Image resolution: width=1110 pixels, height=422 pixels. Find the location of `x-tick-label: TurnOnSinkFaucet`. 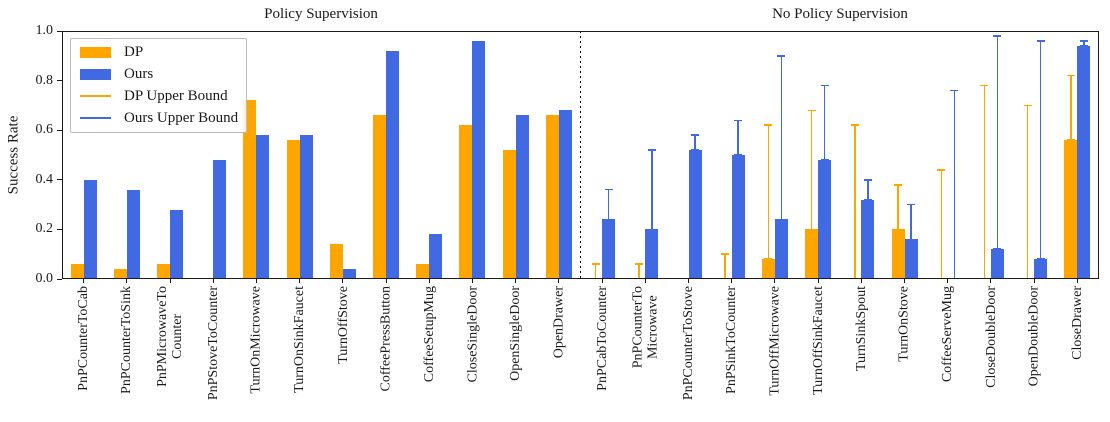

x-tick-label: TurnOnSinkFaucet is located at coordinates (300, 339).